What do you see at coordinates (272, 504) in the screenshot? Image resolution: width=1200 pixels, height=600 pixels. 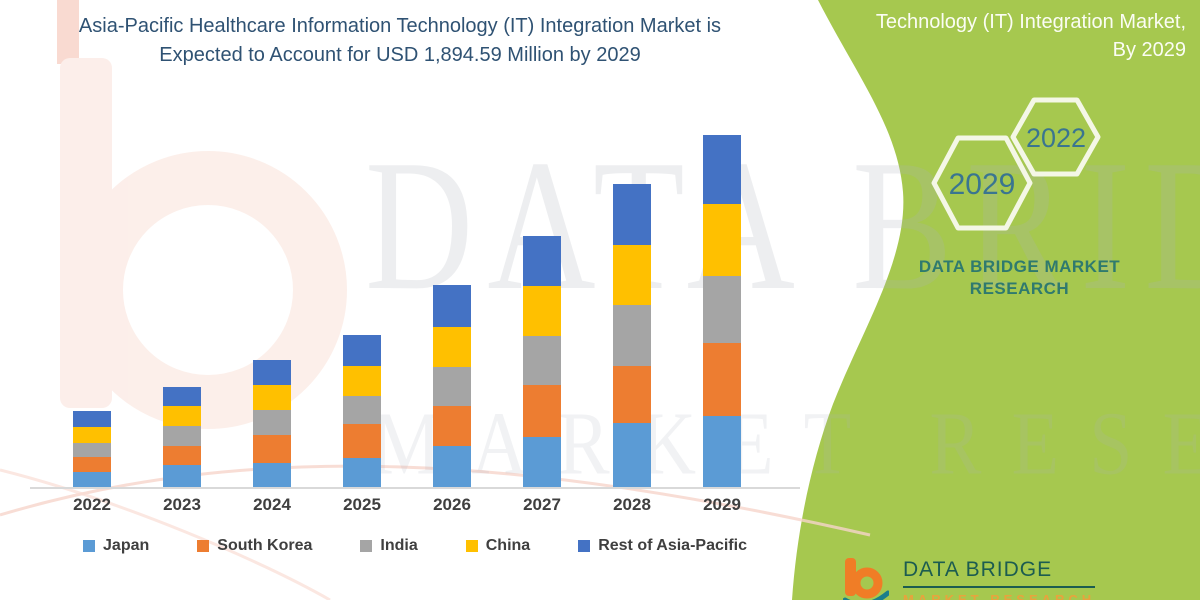 I see `x-axis-label-2024: 2024` at bounding box center [272, 504].